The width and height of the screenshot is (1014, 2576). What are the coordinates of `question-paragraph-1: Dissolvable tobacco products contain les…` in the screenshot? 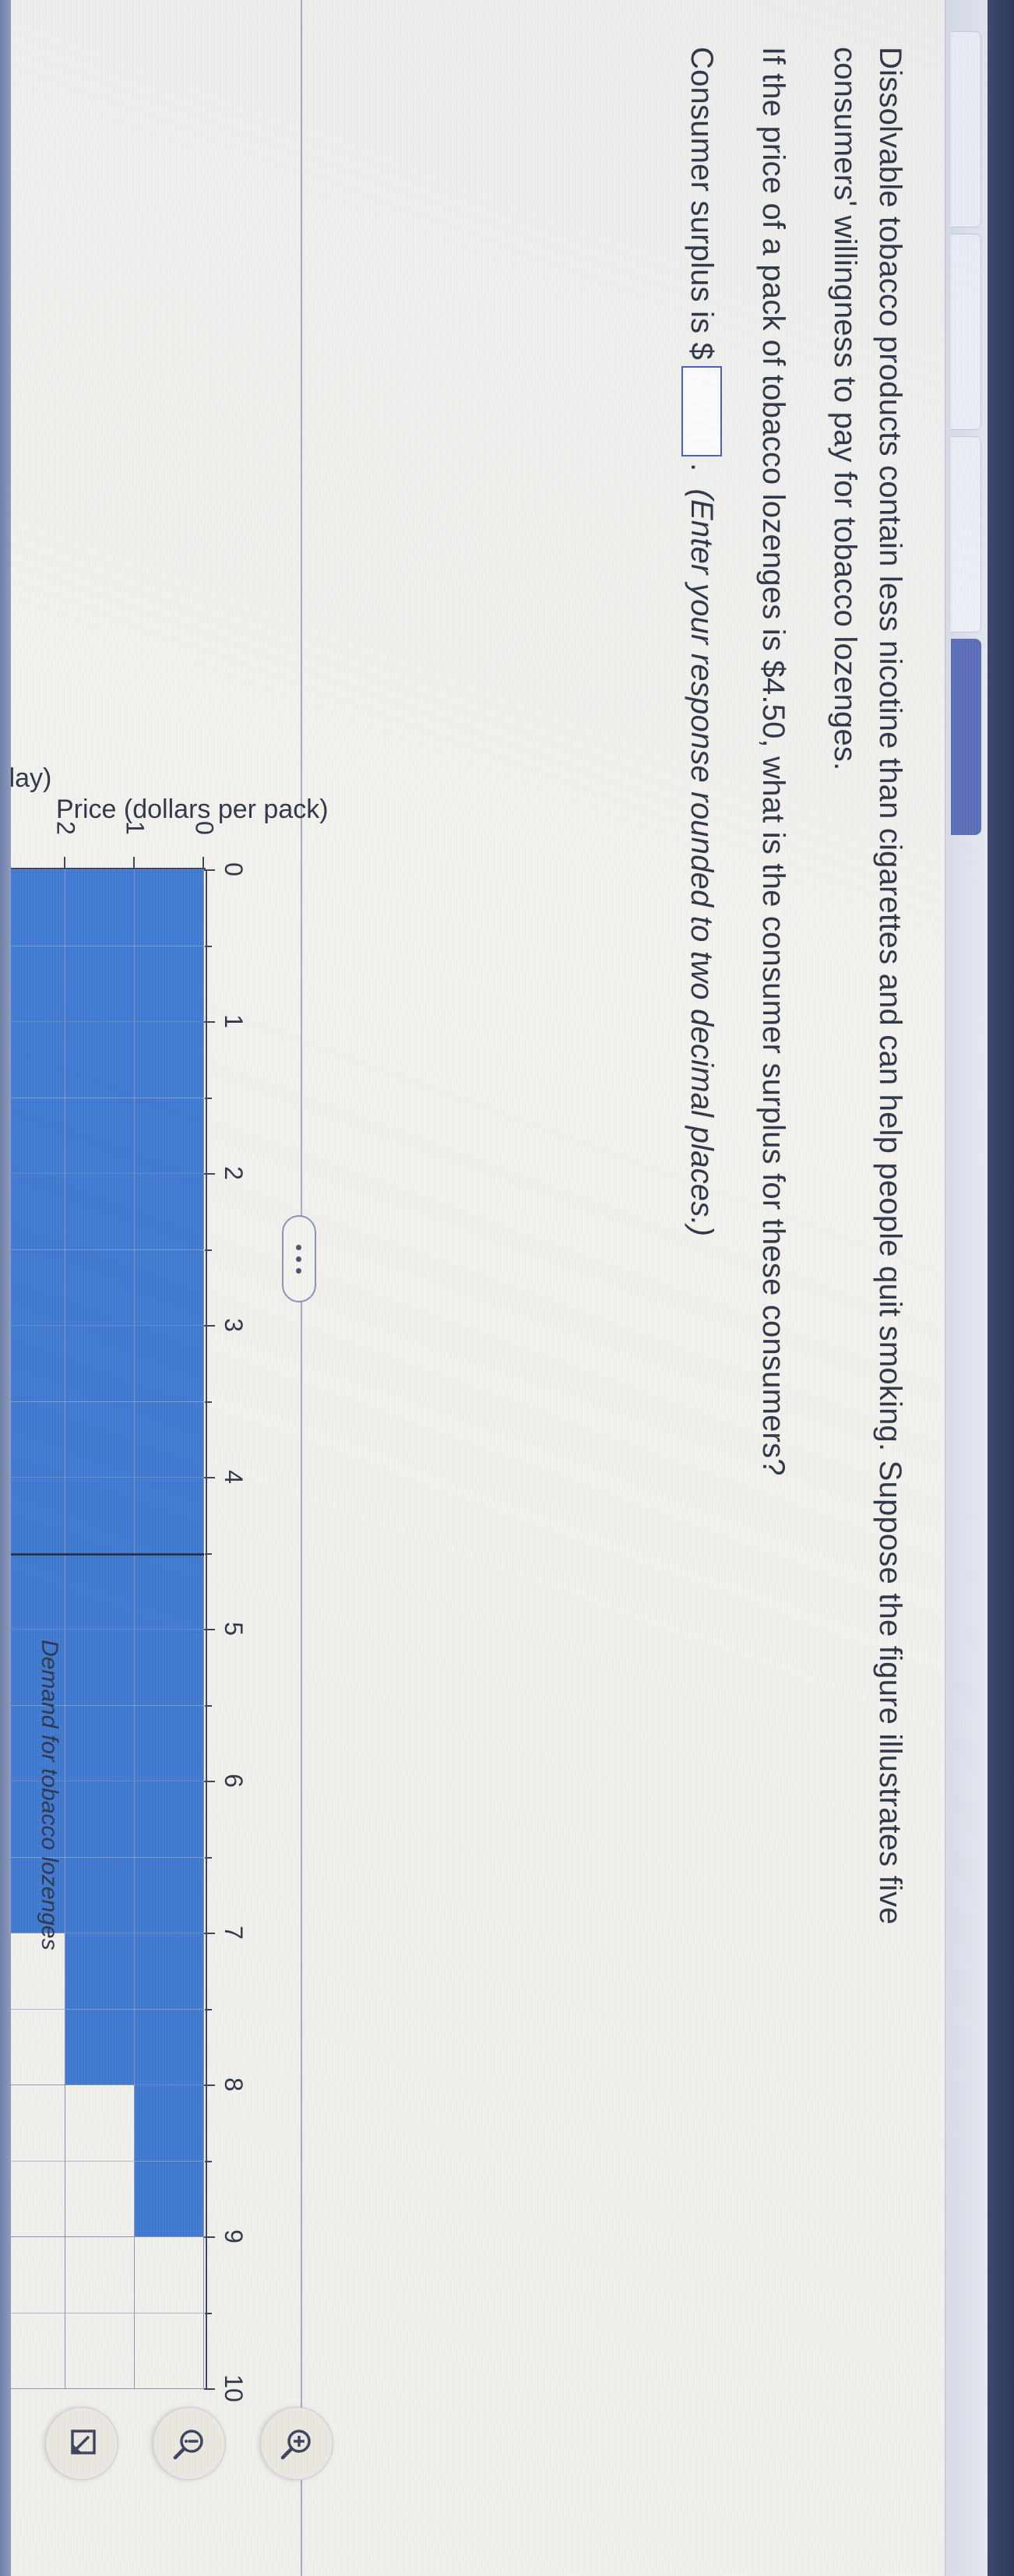 It's located at (867, 986).